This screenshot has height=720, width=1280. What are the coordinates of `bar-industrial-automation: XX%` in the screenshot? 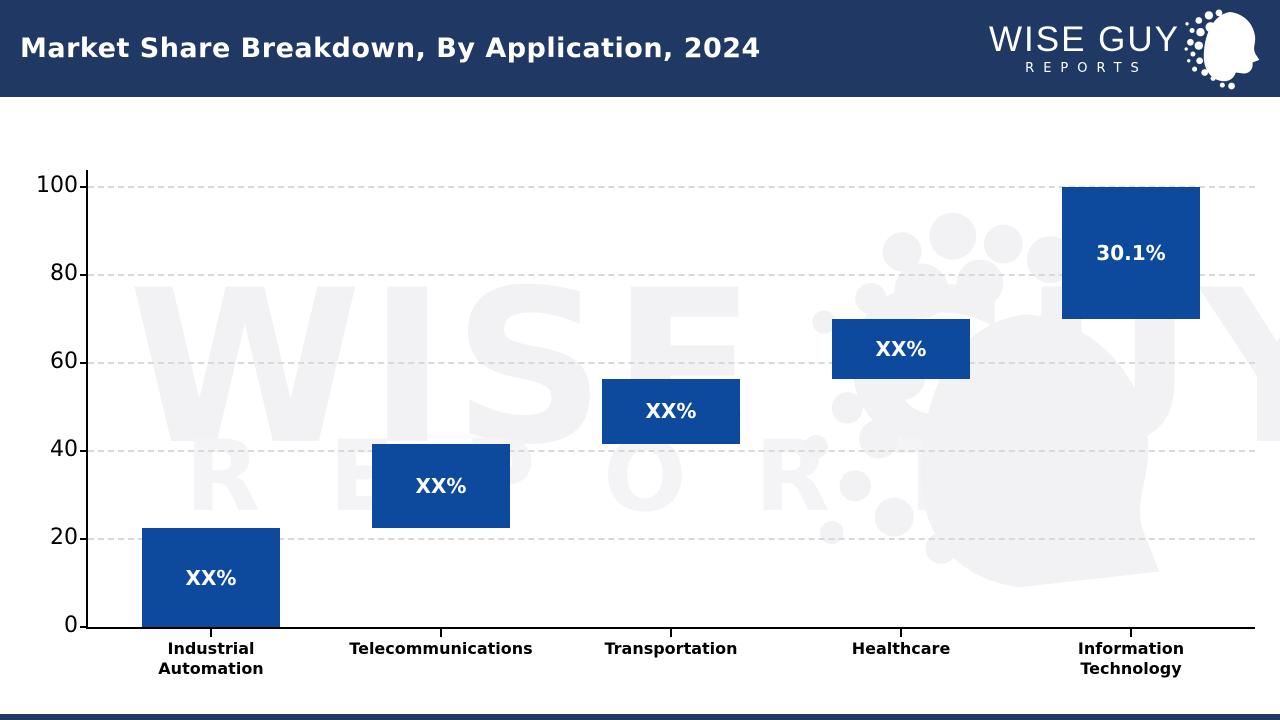 It's located at (211, 577).